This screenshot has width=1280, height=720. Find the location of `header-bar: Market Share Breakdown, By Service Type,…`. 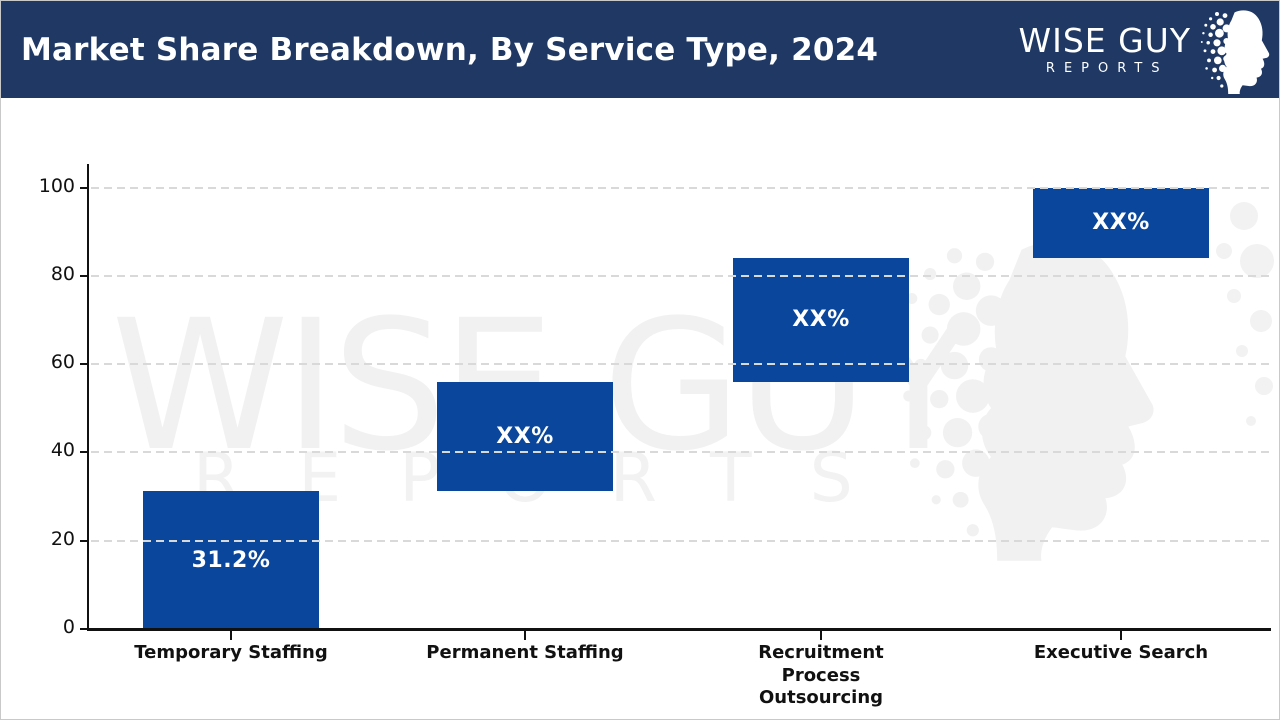

header-bar: Market Share Breakdown, By Service Type,… is located at coordinates (640, 49).